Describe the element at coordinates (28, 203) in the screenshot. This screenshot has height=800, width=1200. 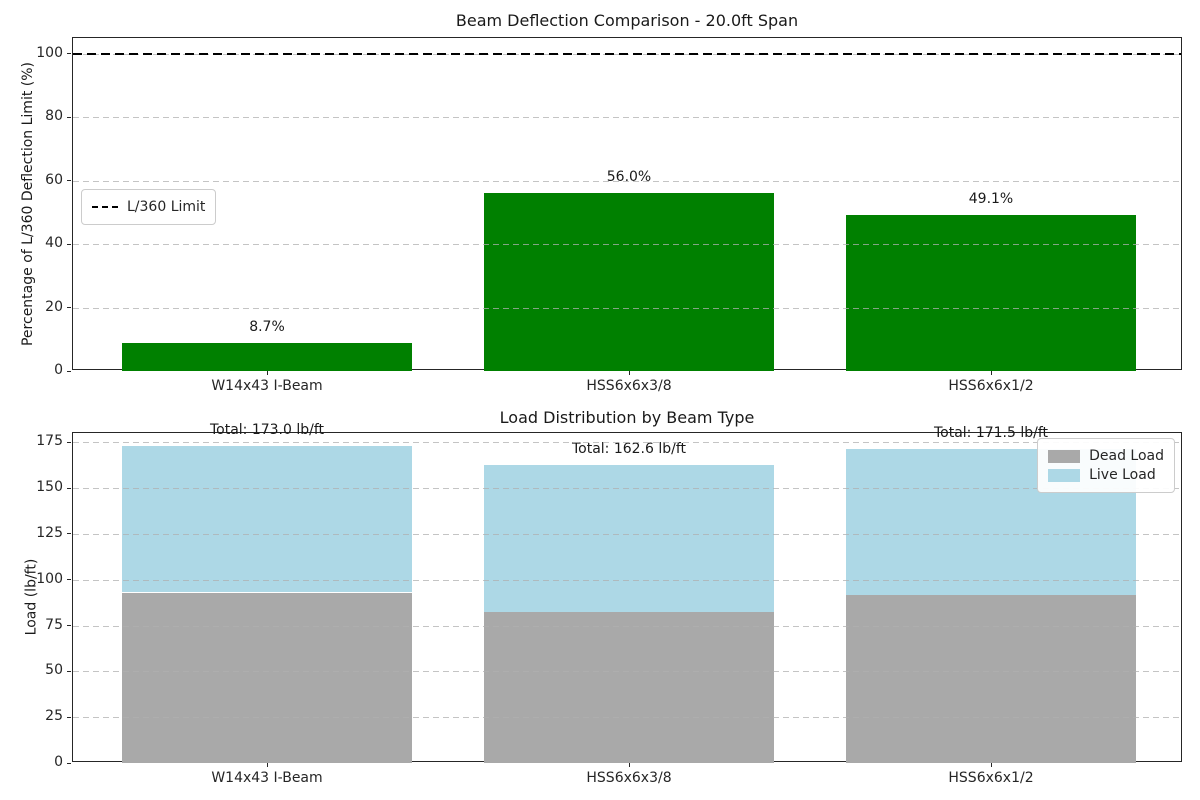
I see `deflection-y-axis-label-box: Percentage of L/360 Deflection Limit (%)` at that location.